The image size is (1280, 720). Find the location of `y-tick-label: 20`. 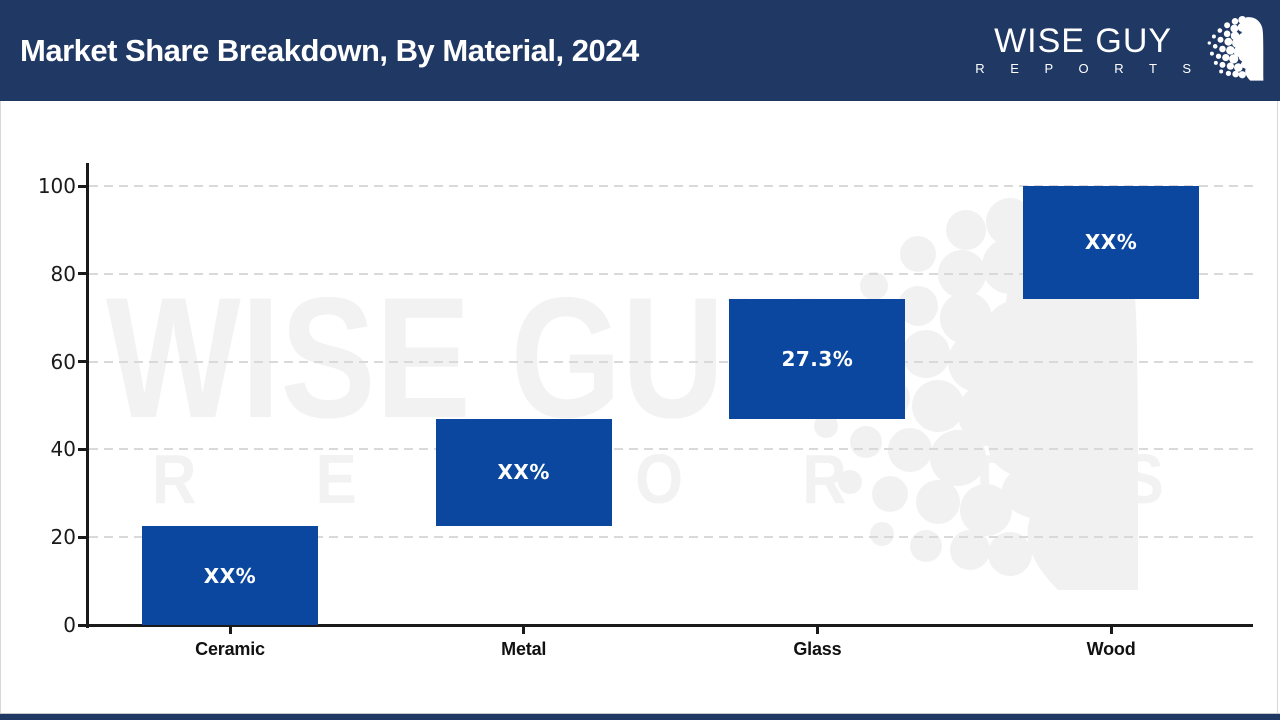

y-tick-label: 20 is located at coordinates (63, 537).